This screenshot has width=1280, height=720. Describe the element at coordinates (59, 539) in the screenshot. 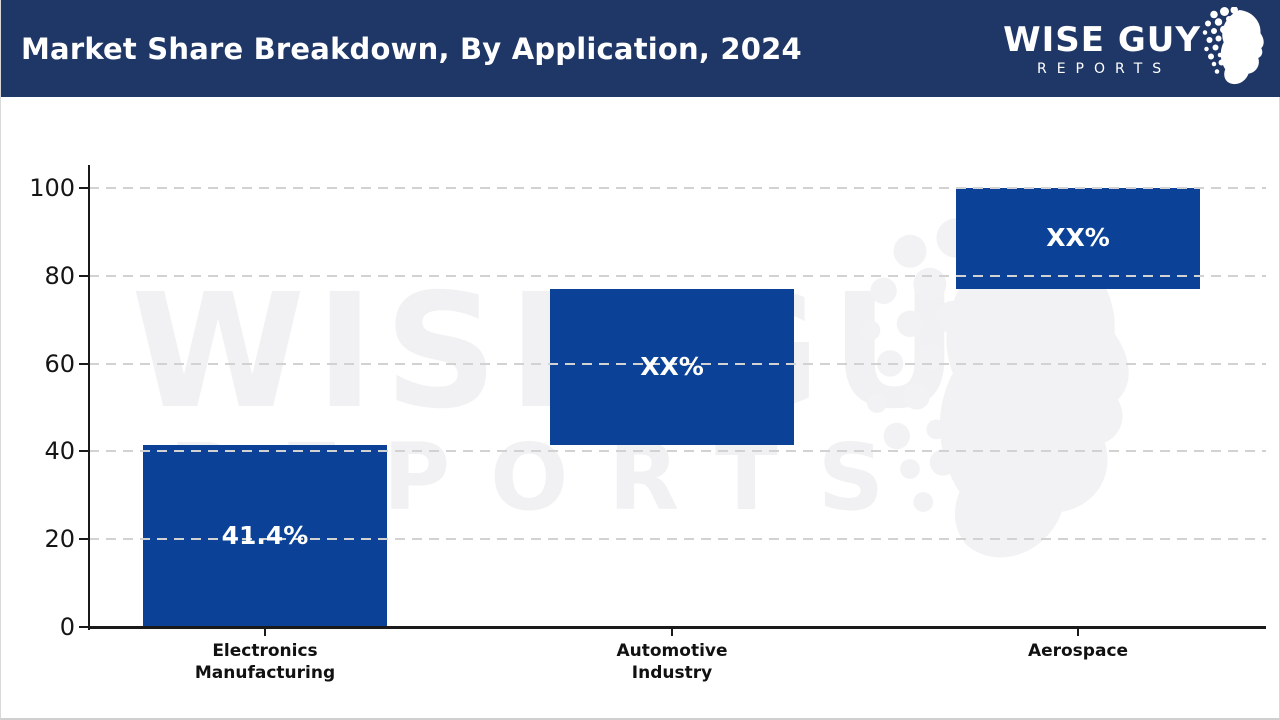

I see `y-tick-label-20: 20` at that location.